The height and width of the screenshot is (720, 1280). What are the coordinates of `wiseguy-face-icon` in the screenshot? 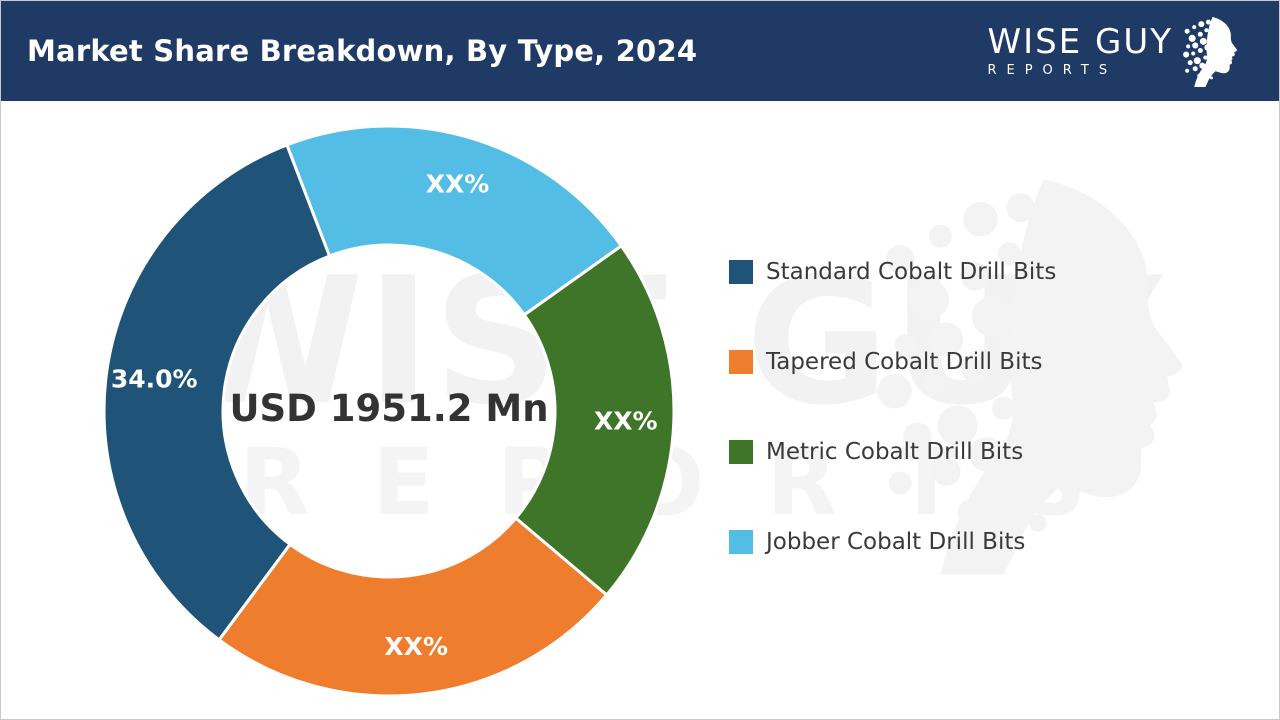 It's located at (1210, 51).